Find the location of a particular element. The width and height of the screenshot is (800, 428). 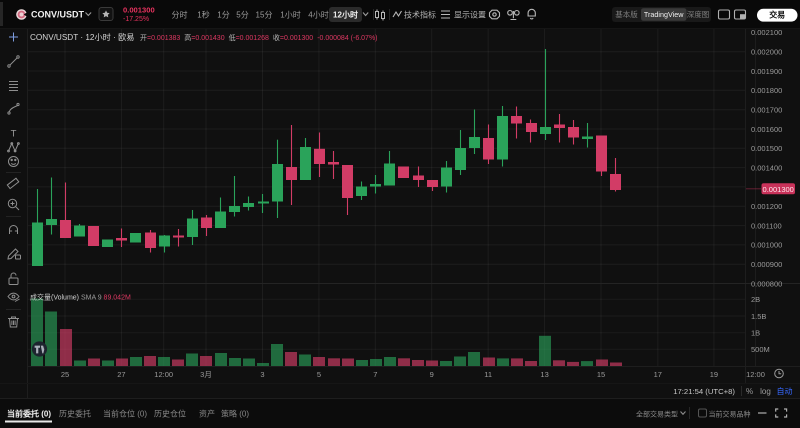

svg-text: 7 is located at coordinates (375, 374).